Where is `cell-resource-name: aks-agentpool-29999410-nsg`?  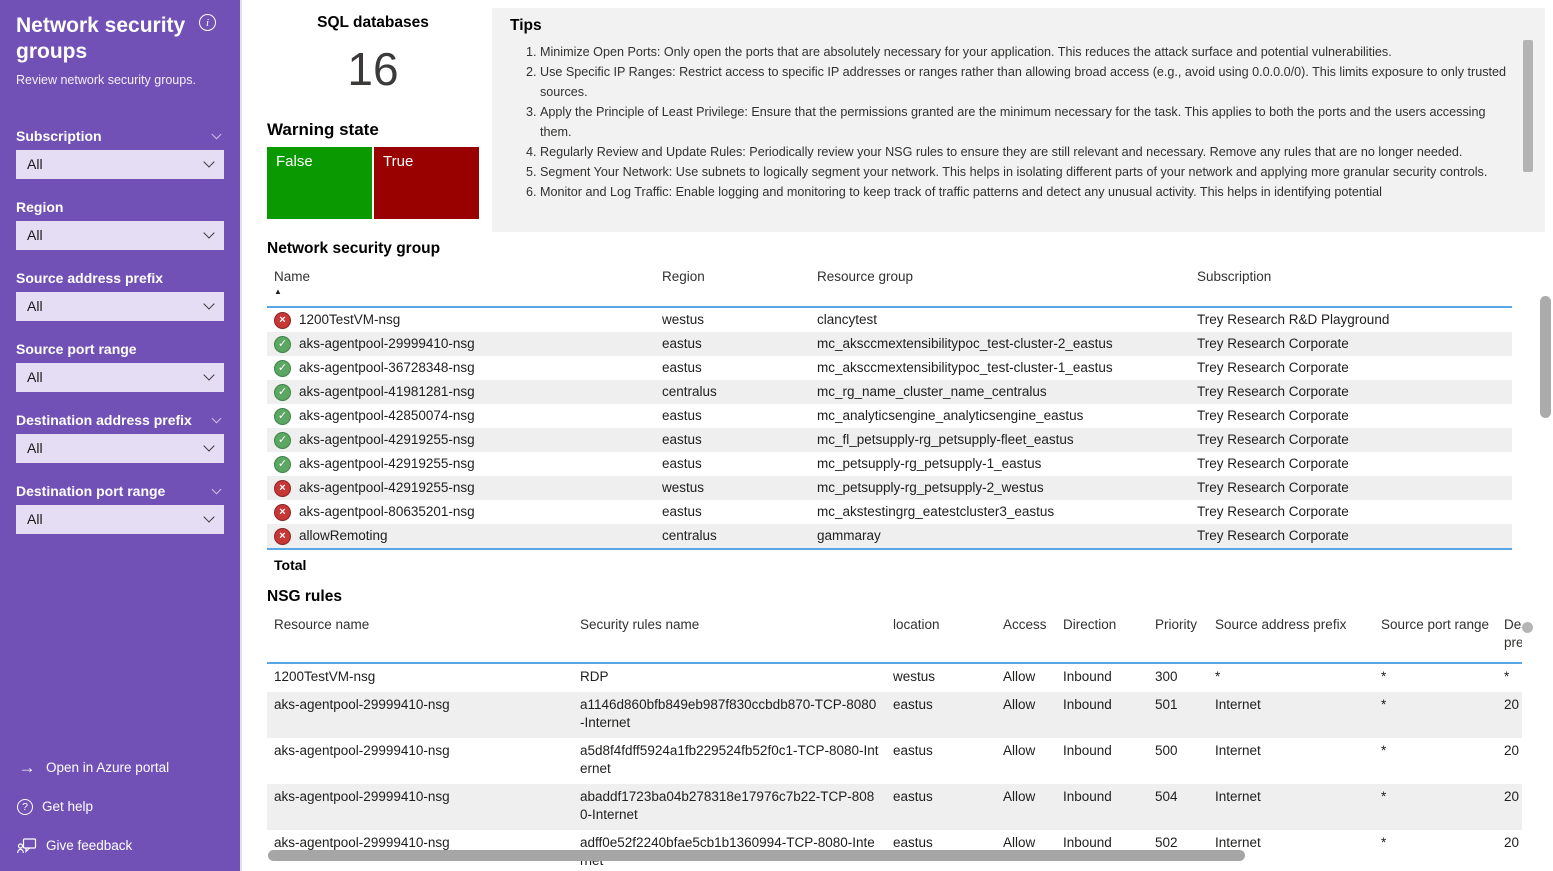 cell-resource-name: aks-agentpool-29999410-nsg is located at coordinates (362, 704).